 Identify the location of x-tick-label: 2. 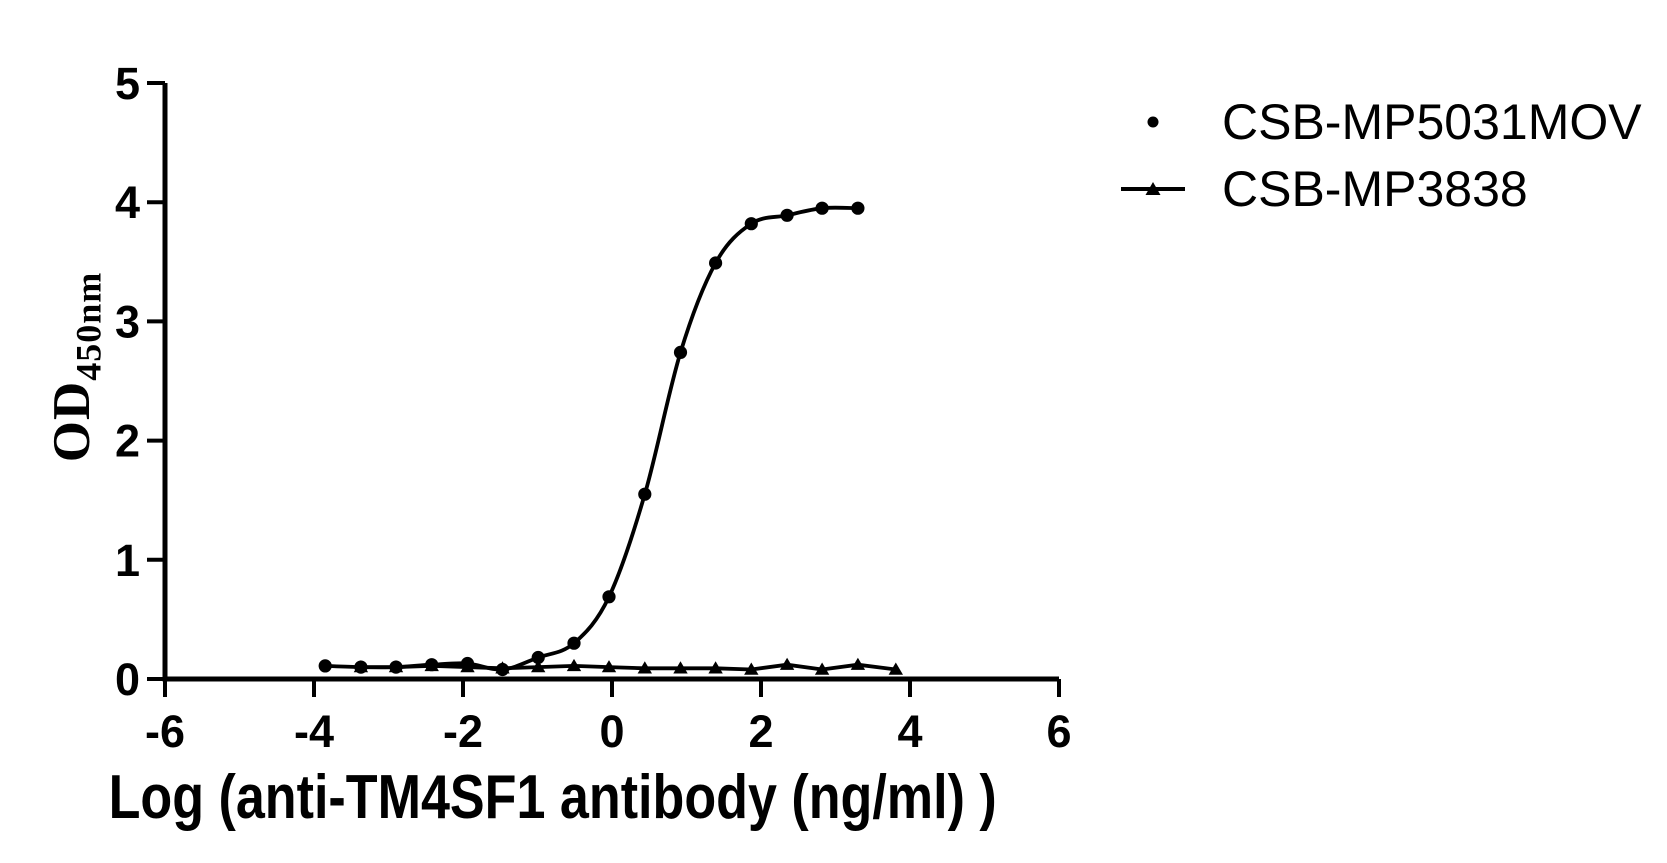
(760, 731).